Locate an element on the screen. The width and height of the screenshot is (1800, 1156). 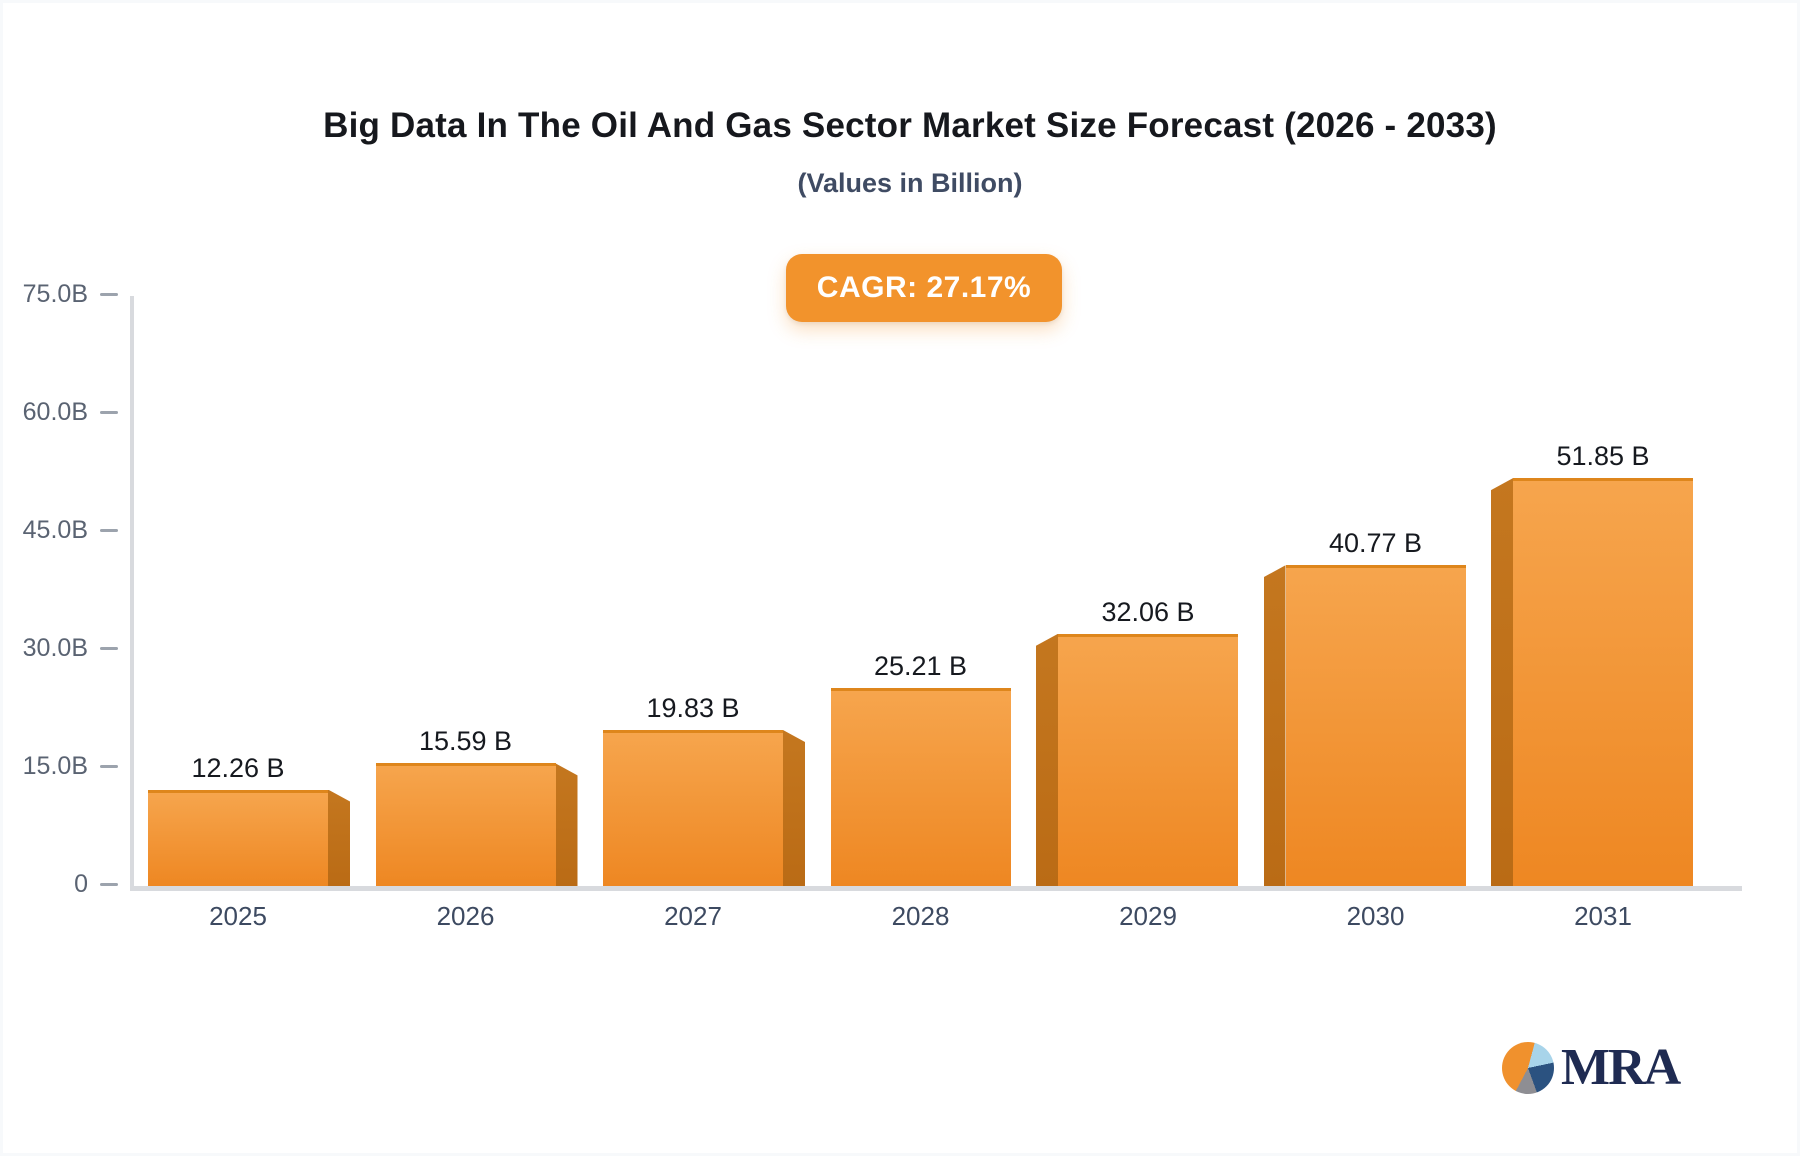
bar-2028 is located at coordinates (920, 786).